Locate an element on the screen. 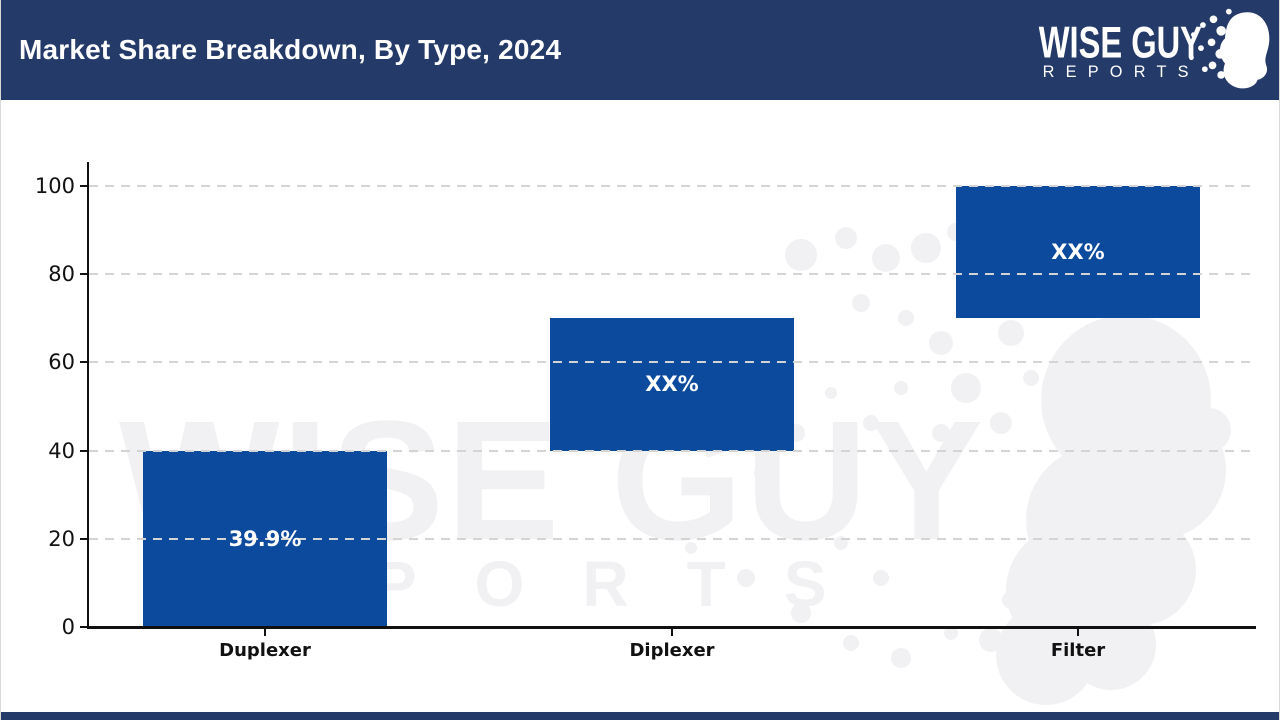 This screenshot has width=1280, height=720. y-tick-label-20: 20 is located at coordinates (61, 538).